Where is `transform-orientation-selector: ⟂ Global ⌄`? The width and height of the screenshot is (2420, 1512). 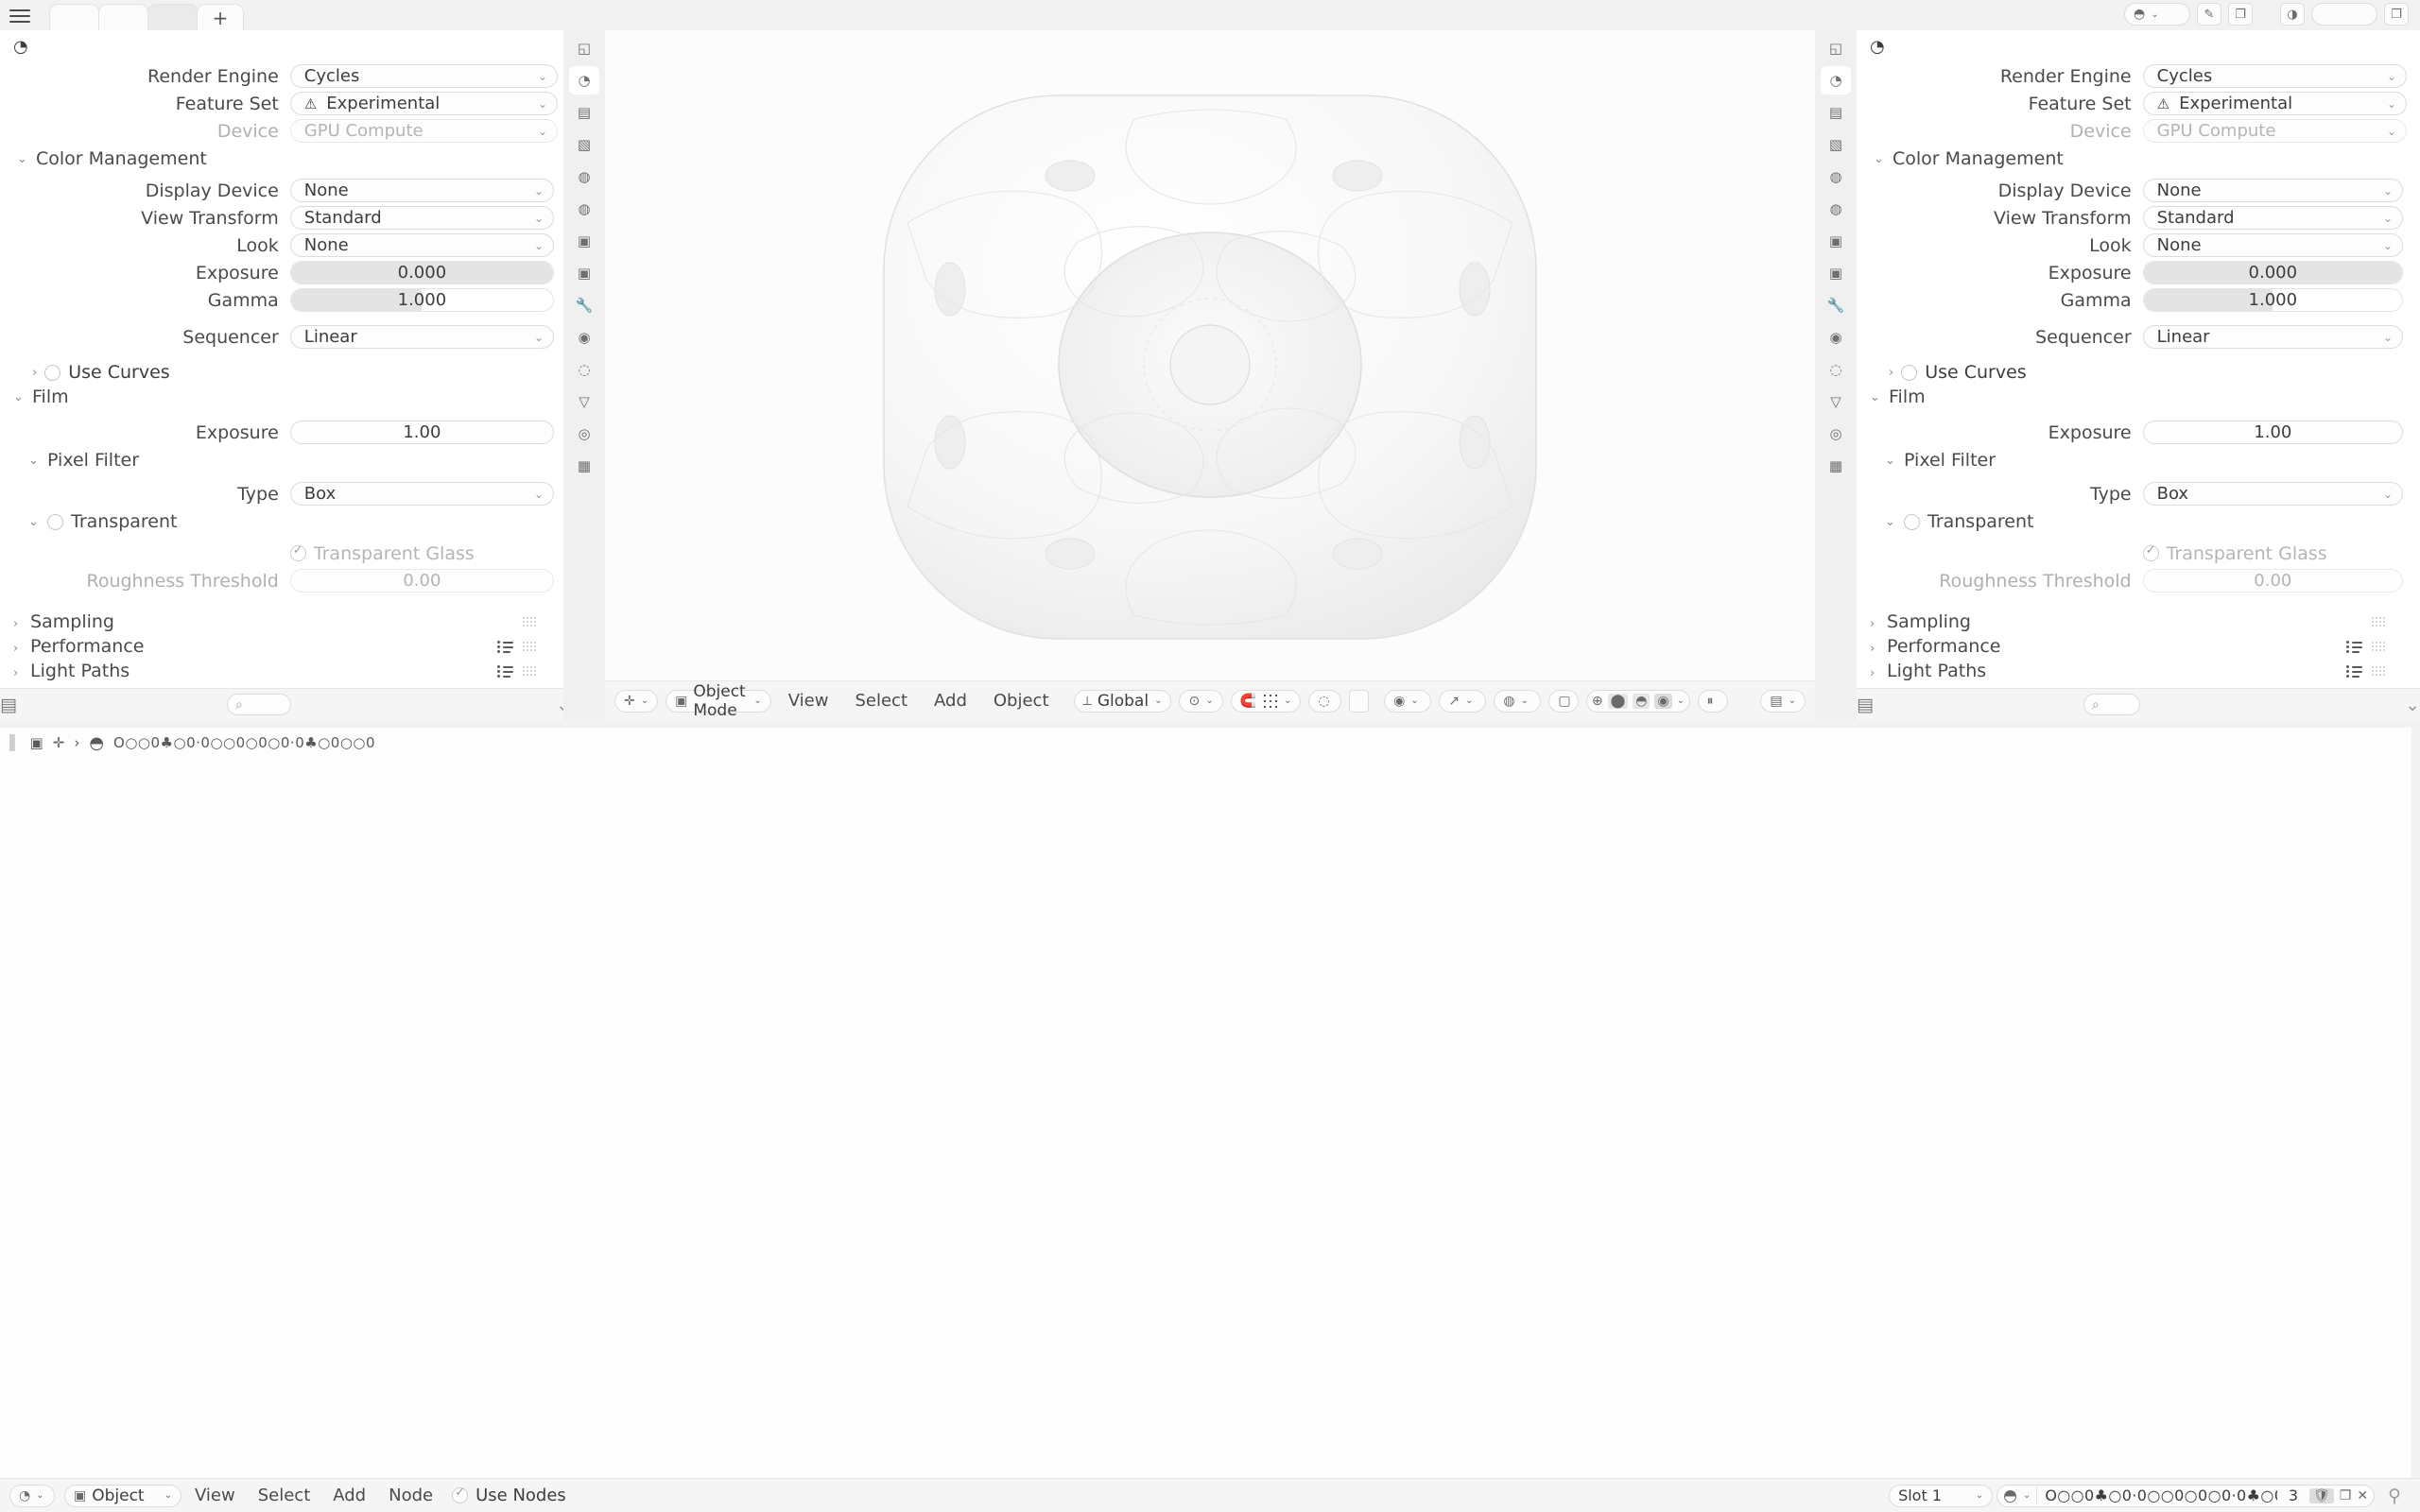
transform-orientation-selector: ⟂ Global ⌄ is located at coordinates (1122, 701).